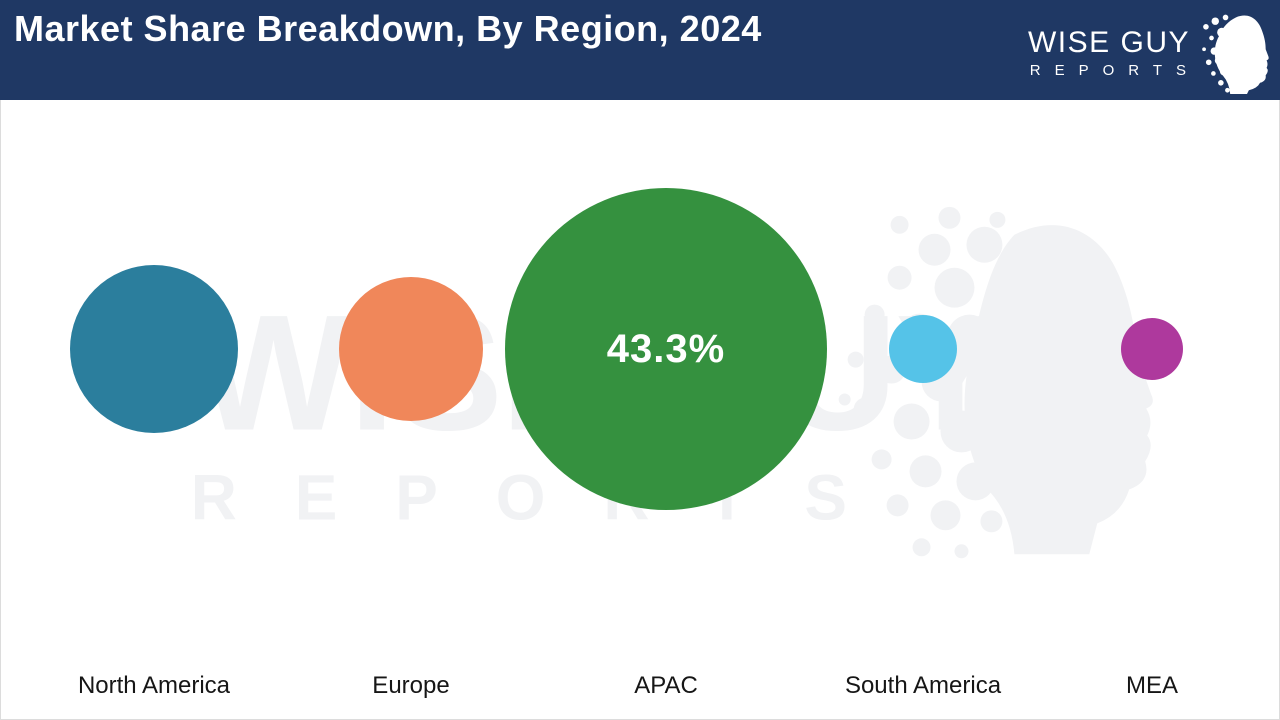 The height and width of the screenshot is (720, 1280). What do you see at coordinates (411, 349) in the screenshot?
I see `bubble-europe` at bounding box center [411, 349].